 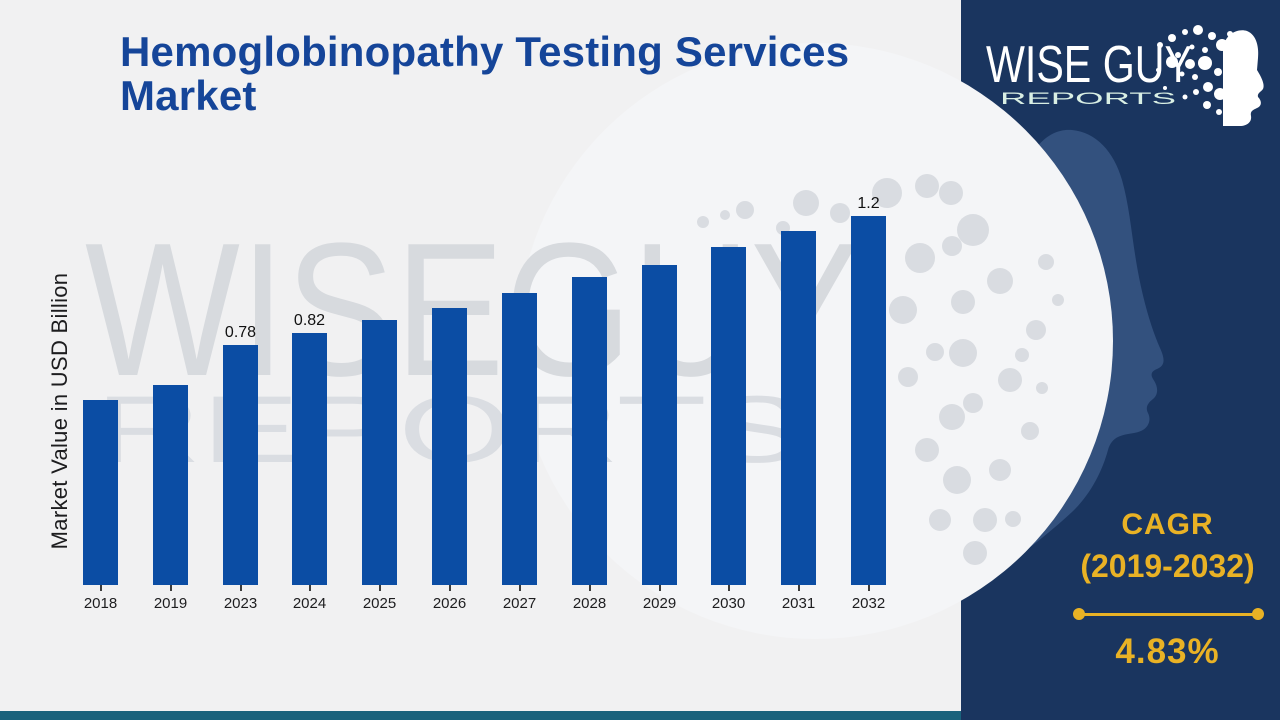 I want to click on cagr-label: CAGR, so click(x=1167, y=524).